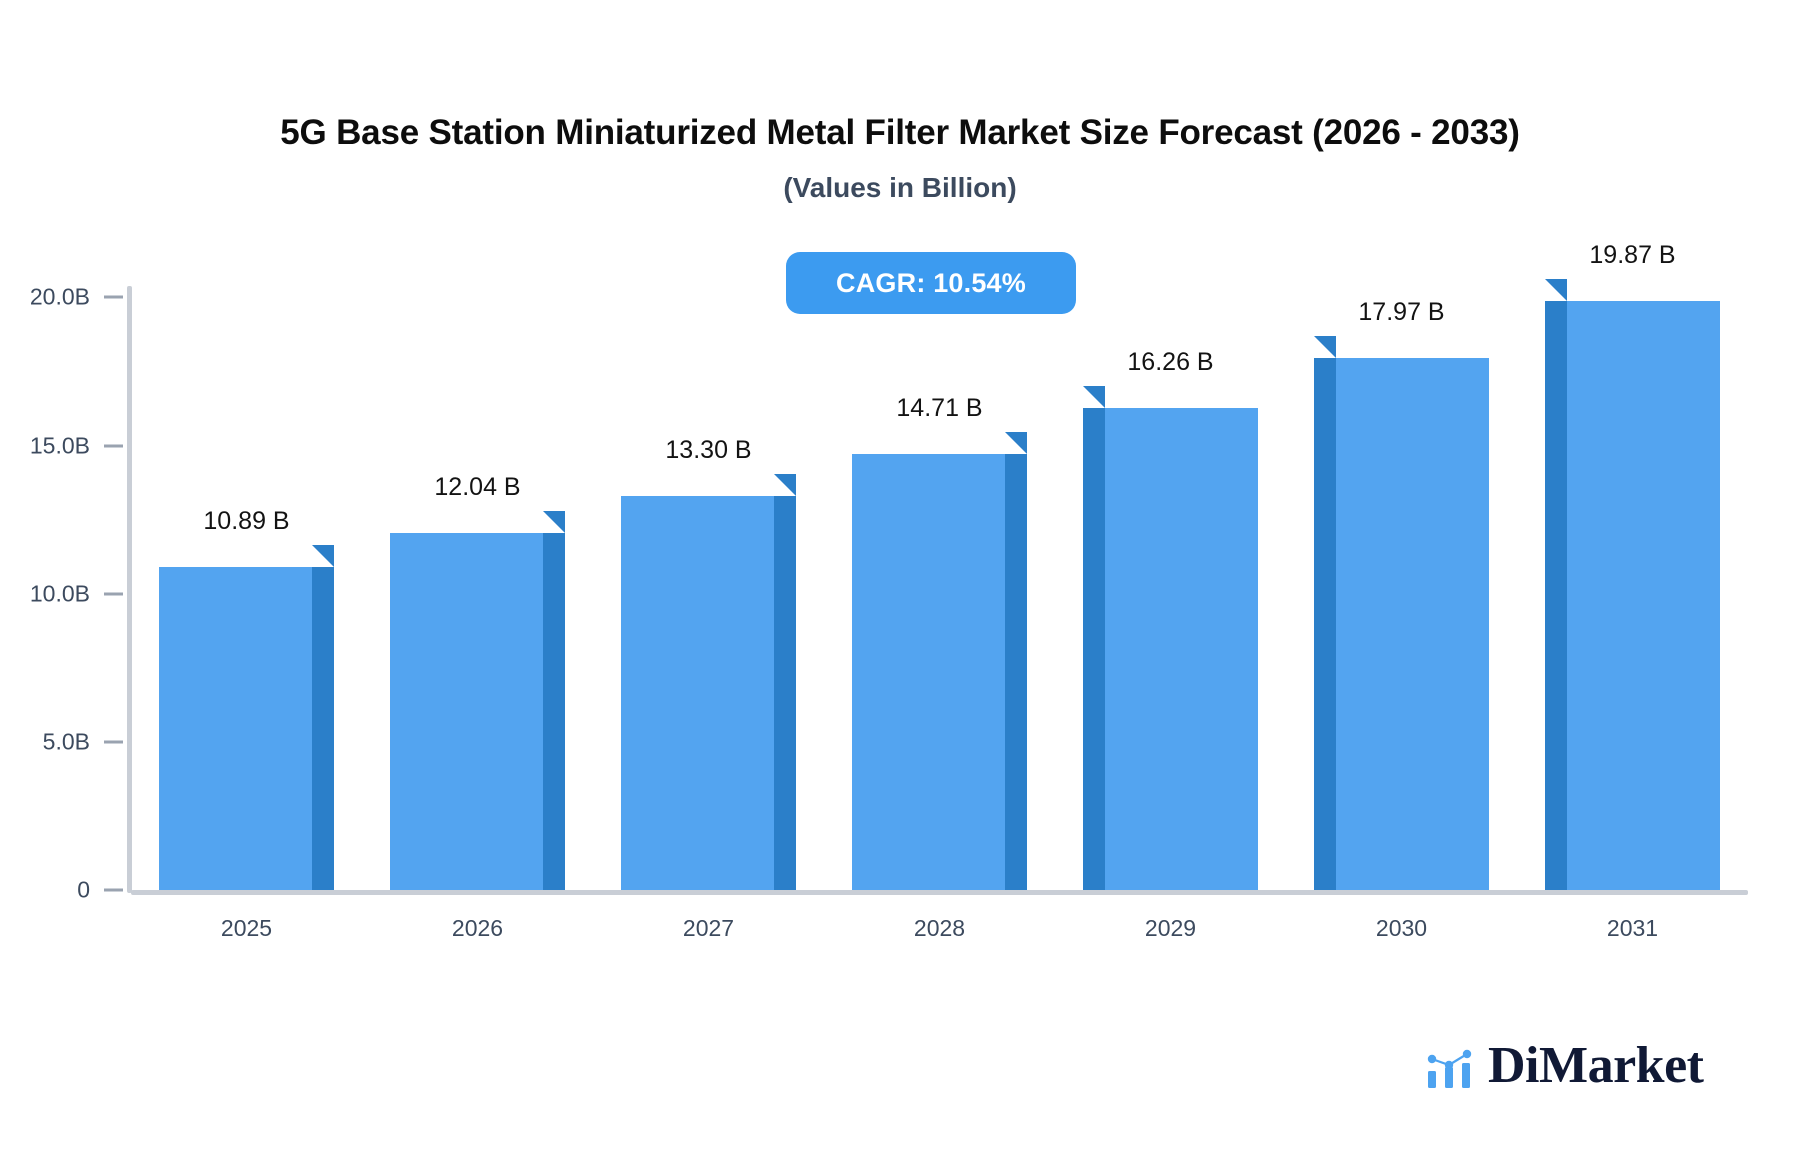 The image size is (1800, 1156). I want to click on bar-value-label: 14.71 B, so click(939, 408).